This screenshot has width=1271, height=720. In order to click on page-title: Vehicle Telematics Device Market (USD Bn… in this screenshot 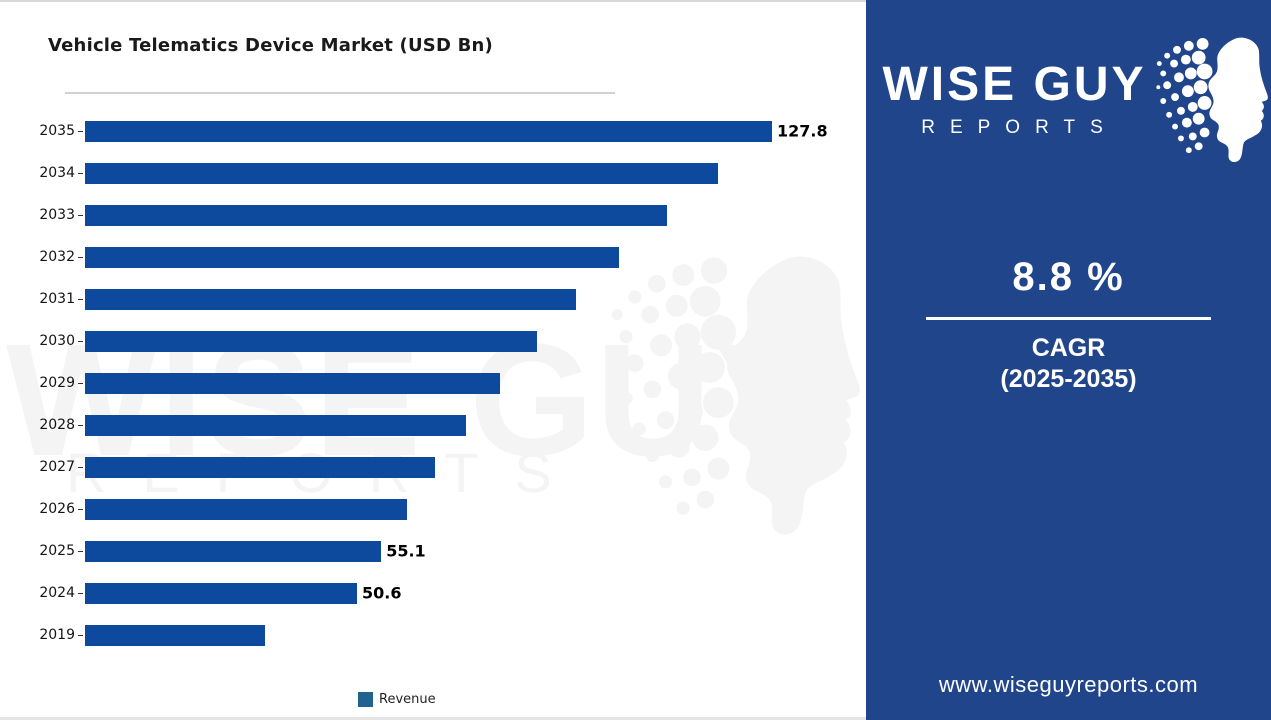, I will do `click(270, 45)`.